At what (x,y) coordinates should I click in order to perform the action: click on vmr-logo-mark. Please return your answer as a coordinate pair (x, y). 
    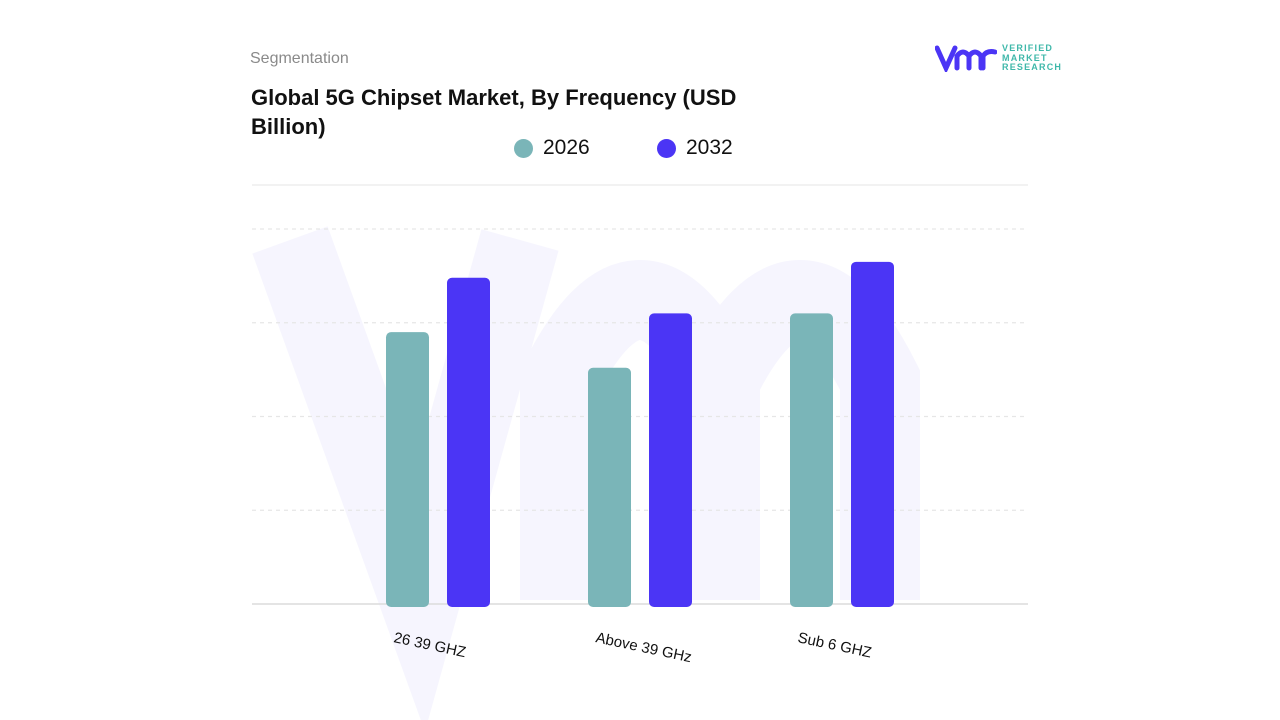
    Looking at the image, I should click on (966, 59).